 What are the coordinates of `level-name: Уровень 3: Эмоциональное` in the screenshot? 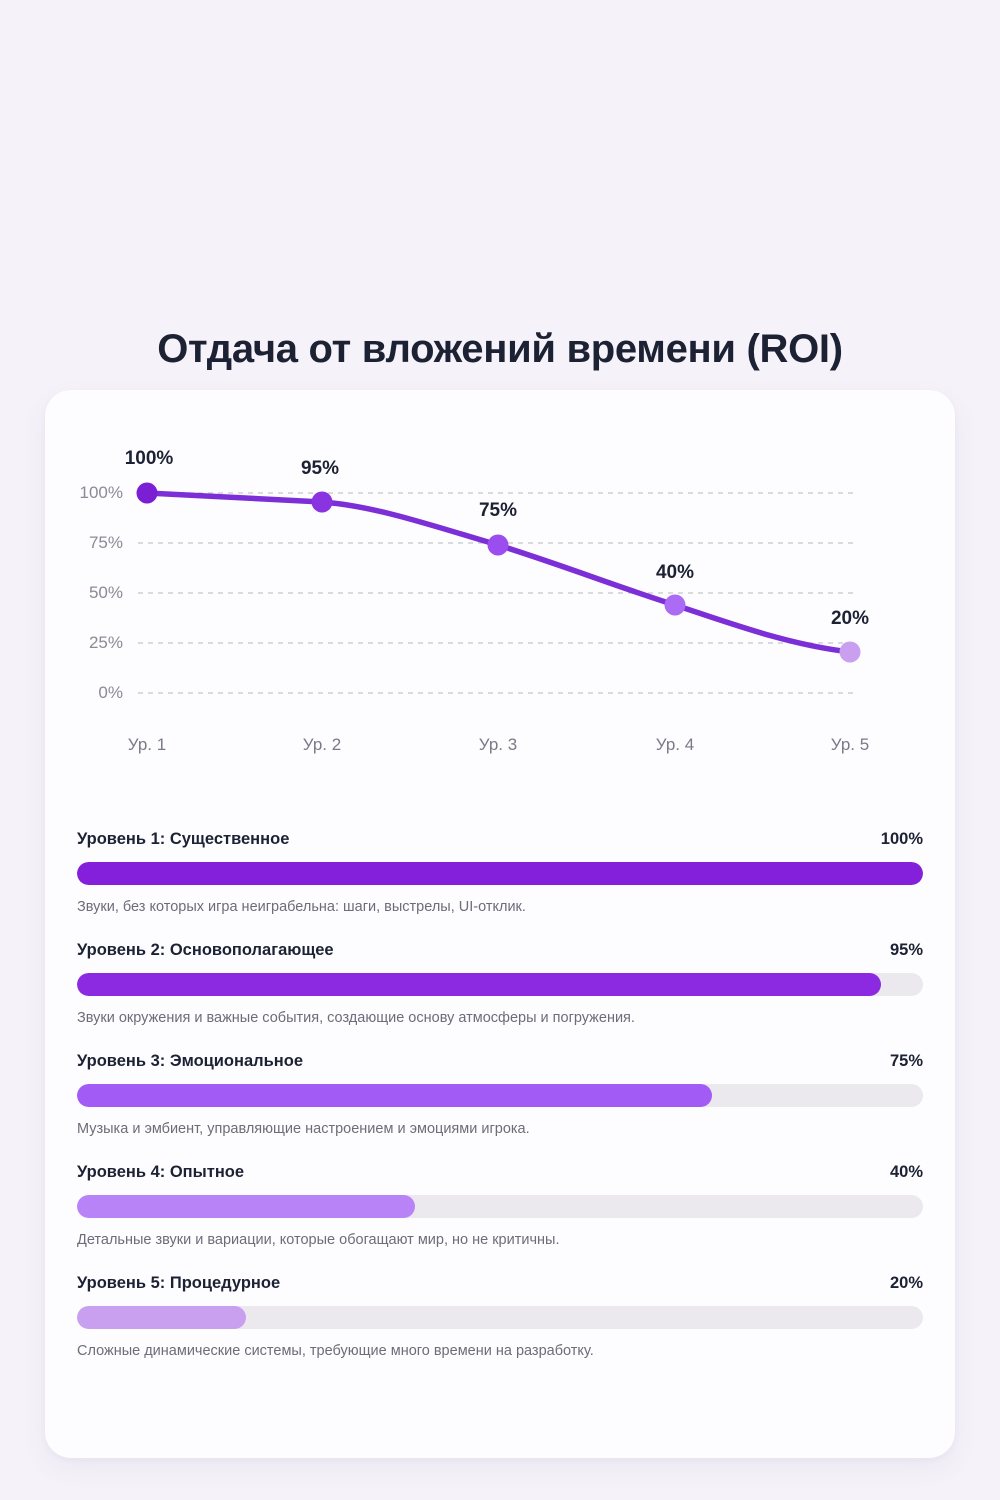 It's located at (190, 1061).